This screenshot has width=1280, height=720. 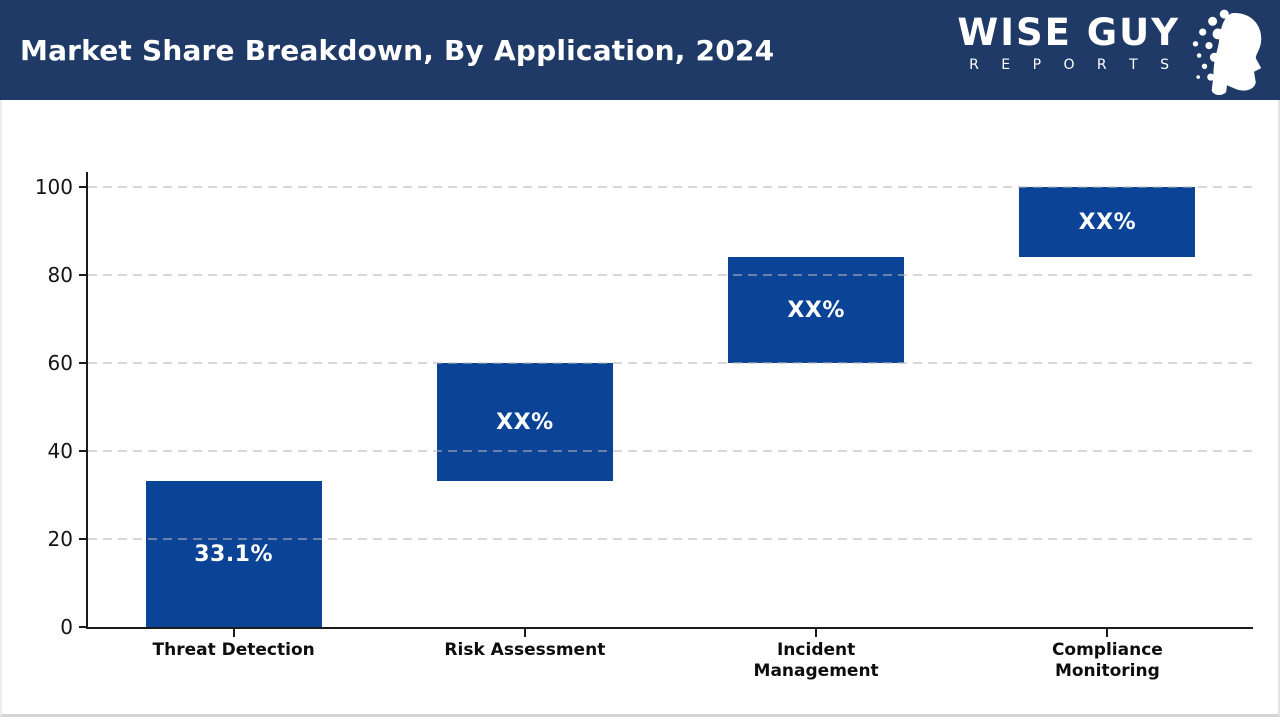 I want to click on brand-subtitle: R E P O R T S, so click(x=1073, y=65).